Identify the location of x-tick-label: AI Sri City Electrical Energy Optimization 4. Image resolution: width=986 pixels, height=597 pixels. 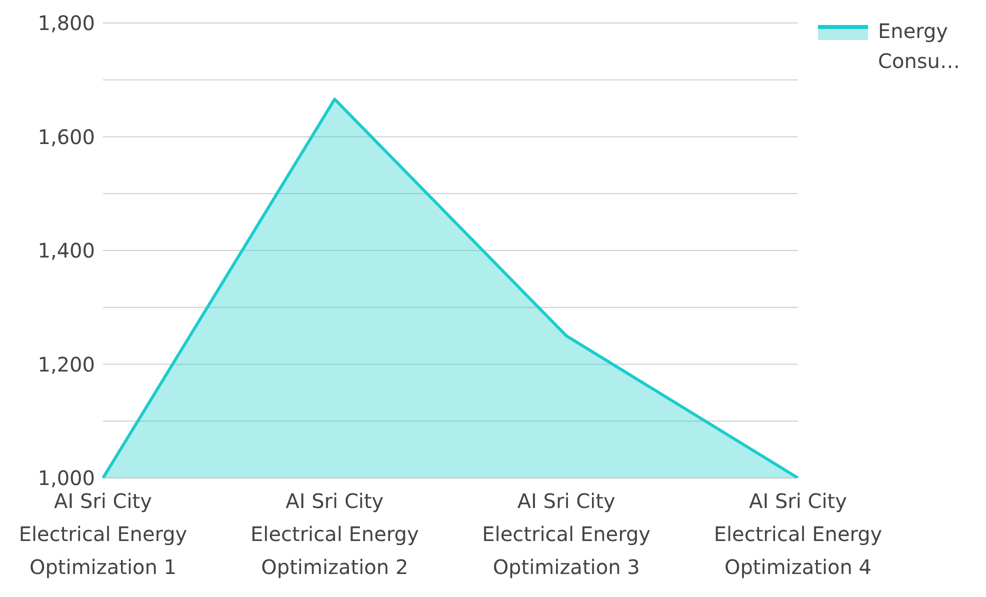
(798, 534).